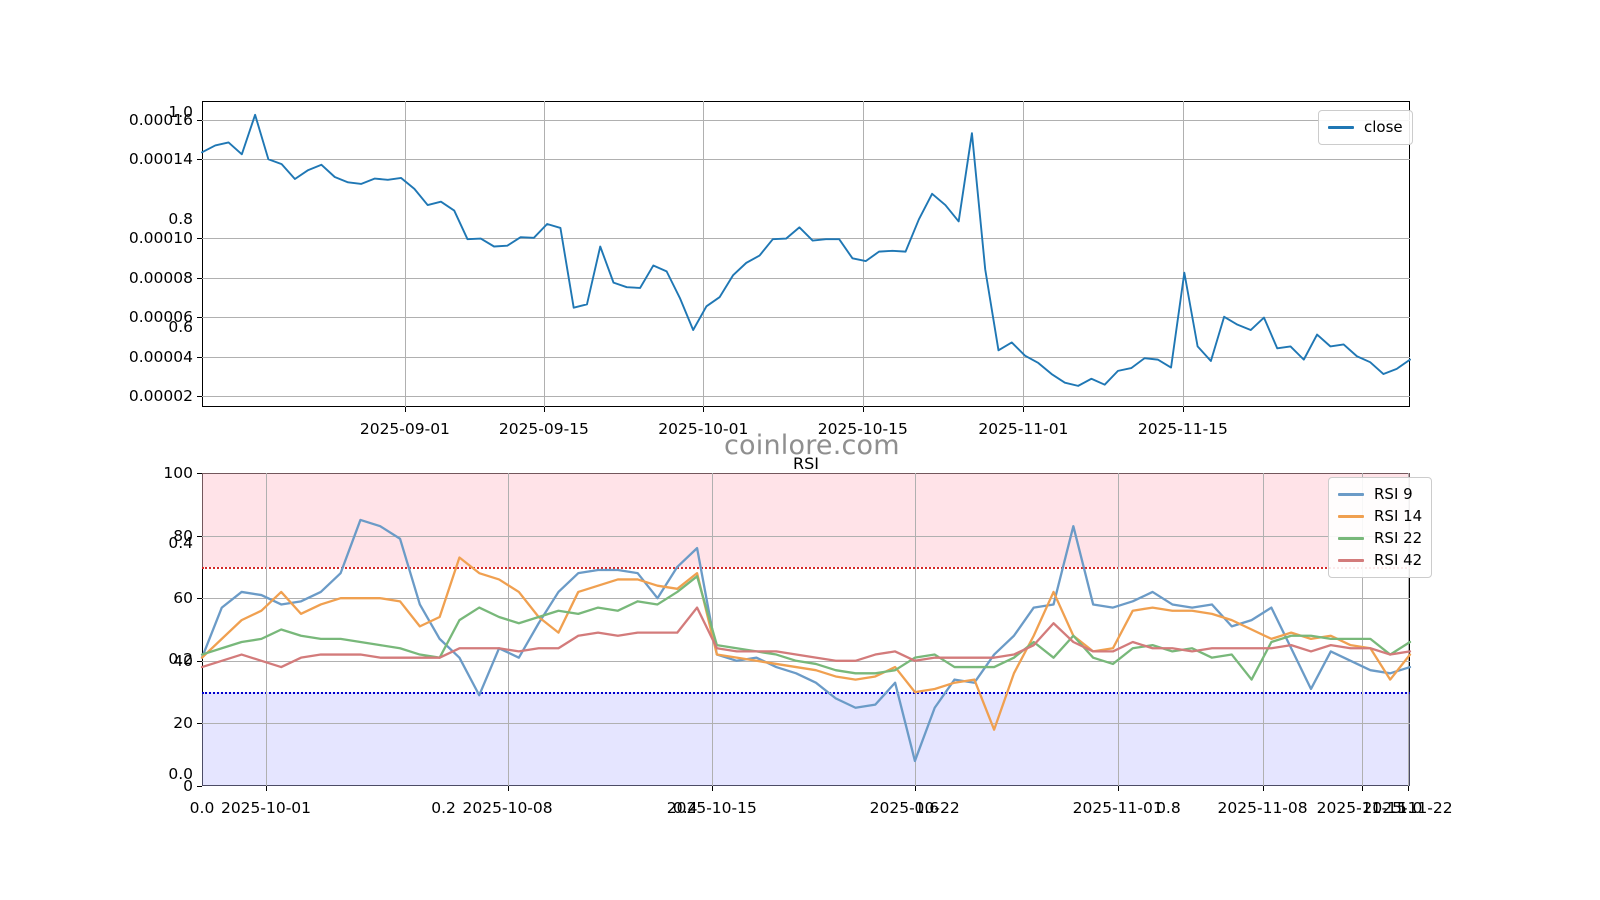  I want to click on legend-label: RSI 22, so click(1398, 538).